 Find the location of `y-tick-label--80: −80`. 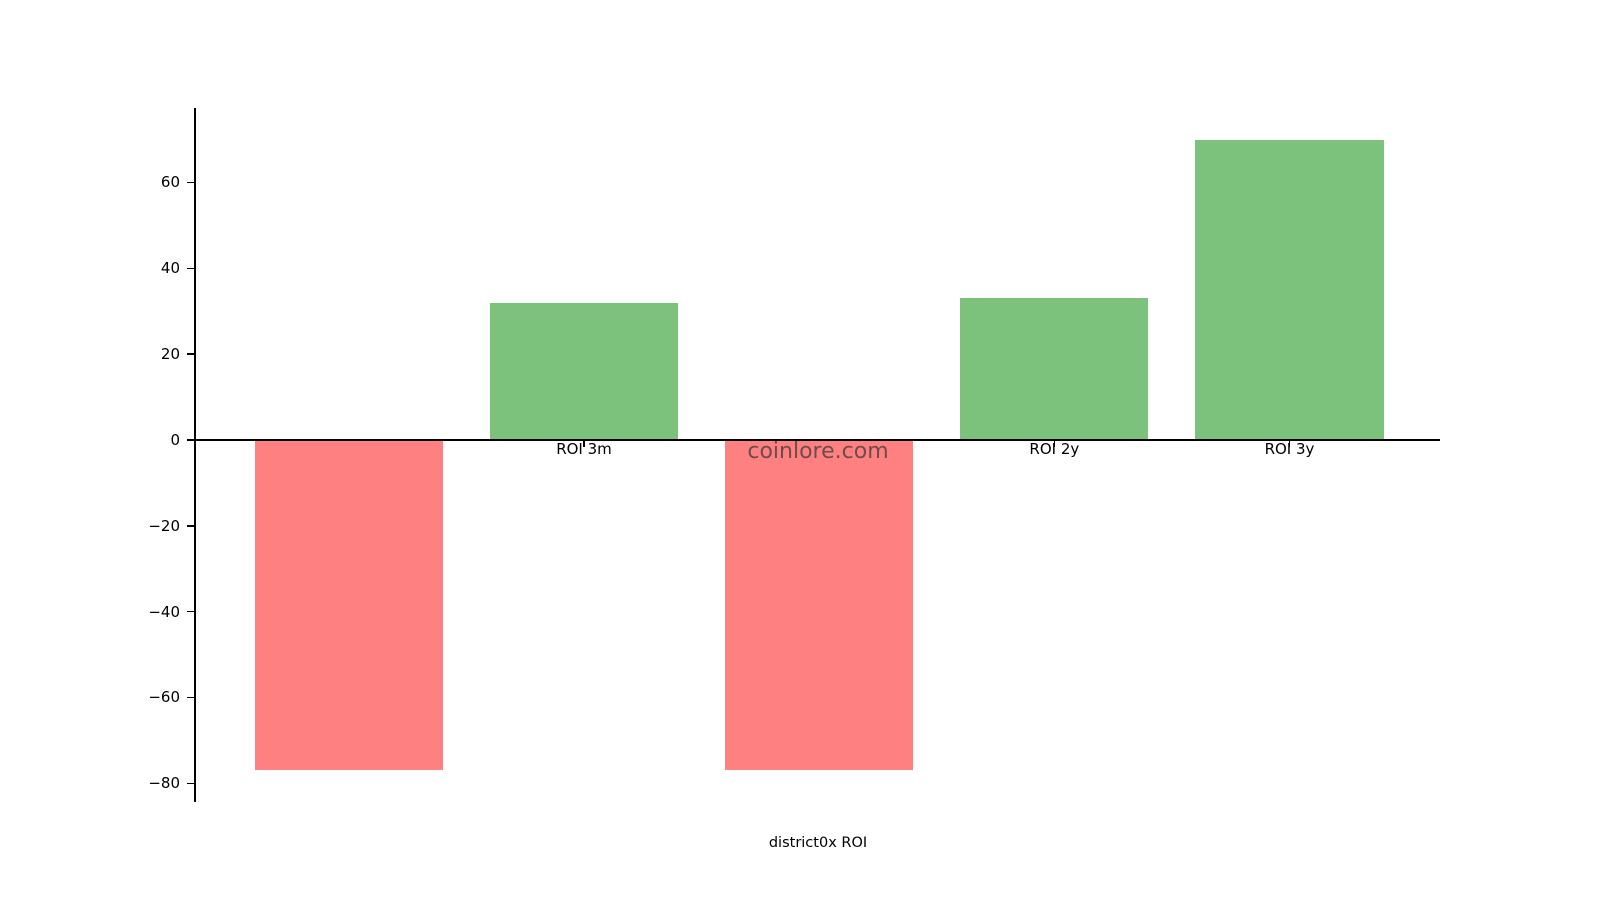

y-tick-label--80: −80 is located at coordinates (164, 783).